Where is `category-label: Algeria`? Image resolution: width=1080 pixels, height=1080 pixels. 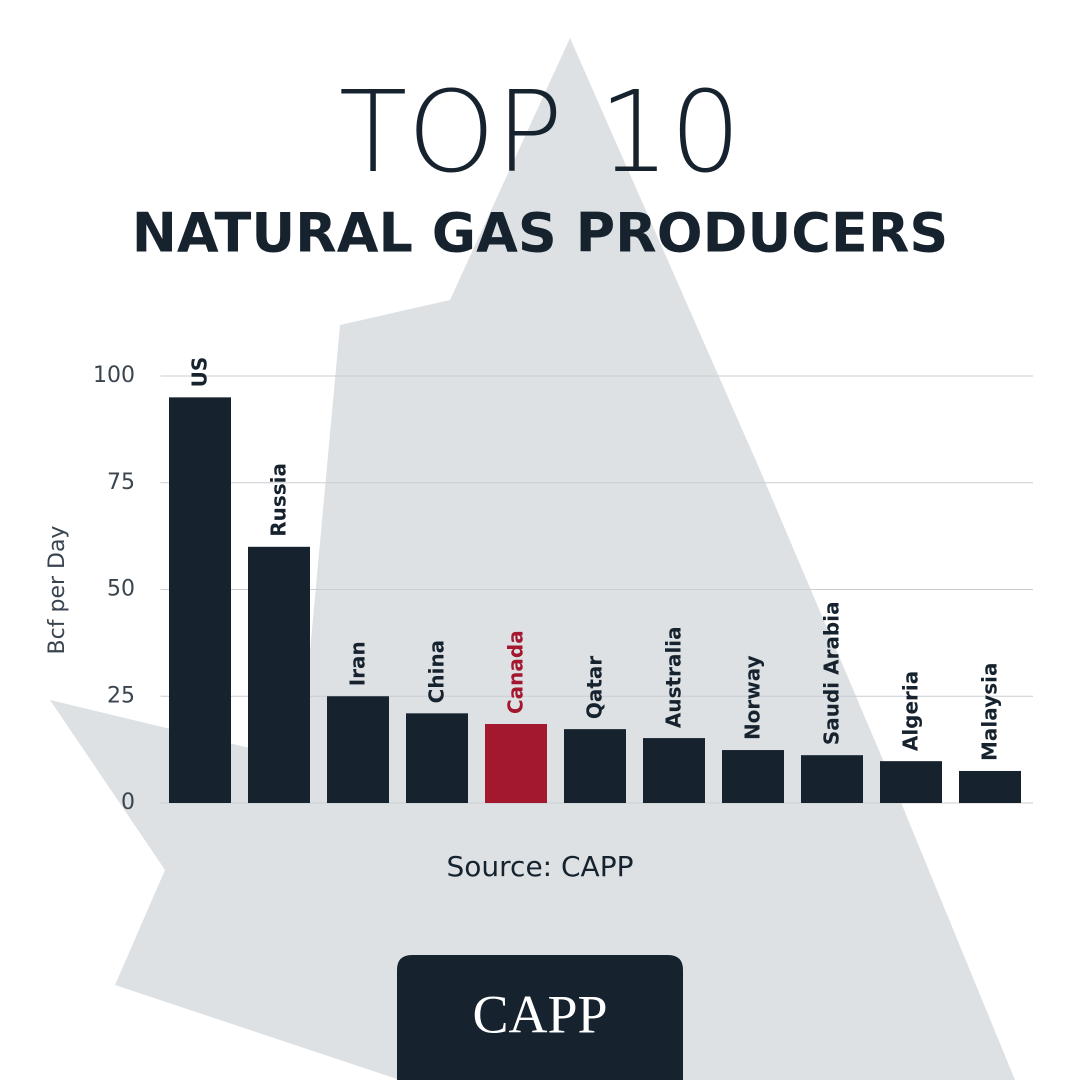
category-label: Algeria is located at coordinates (911, 711).